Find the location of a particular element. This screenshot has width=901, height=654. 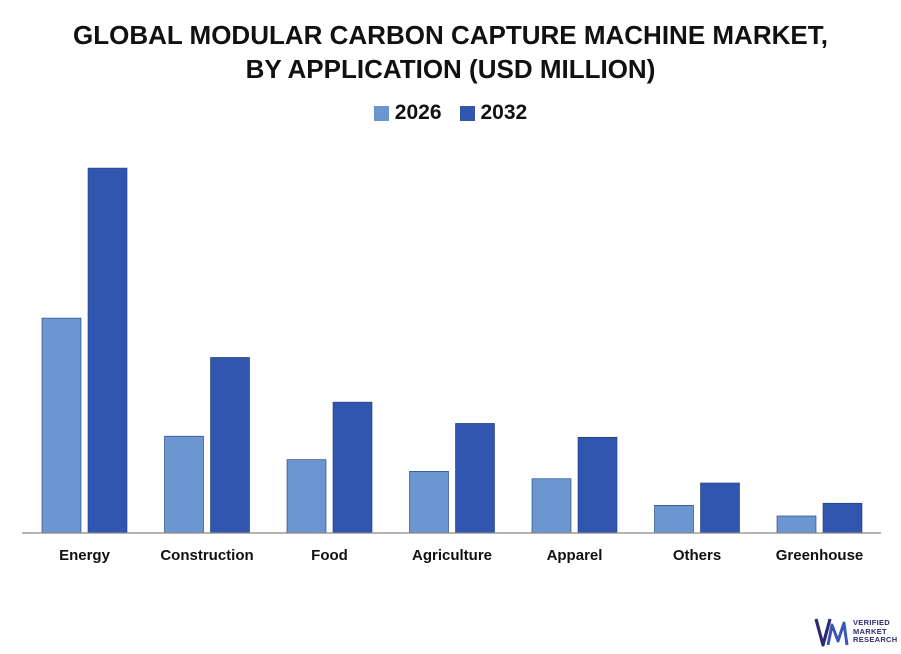

x-tick-label-greenhouse: Greenhouse is located at coordinates (820, 555).